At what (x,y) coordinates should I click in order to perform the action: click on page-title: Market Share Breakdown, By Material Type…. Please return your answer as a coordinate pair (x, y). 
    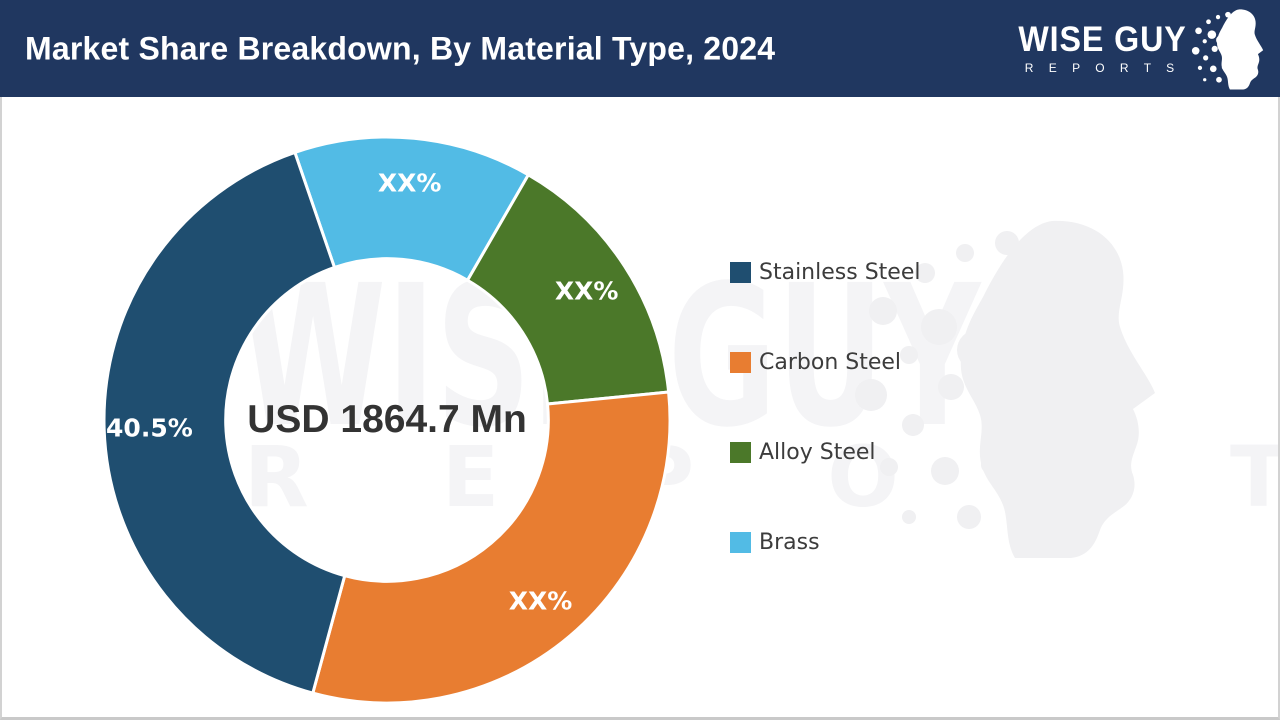
    Looking at the image, I should click on (400, 48).